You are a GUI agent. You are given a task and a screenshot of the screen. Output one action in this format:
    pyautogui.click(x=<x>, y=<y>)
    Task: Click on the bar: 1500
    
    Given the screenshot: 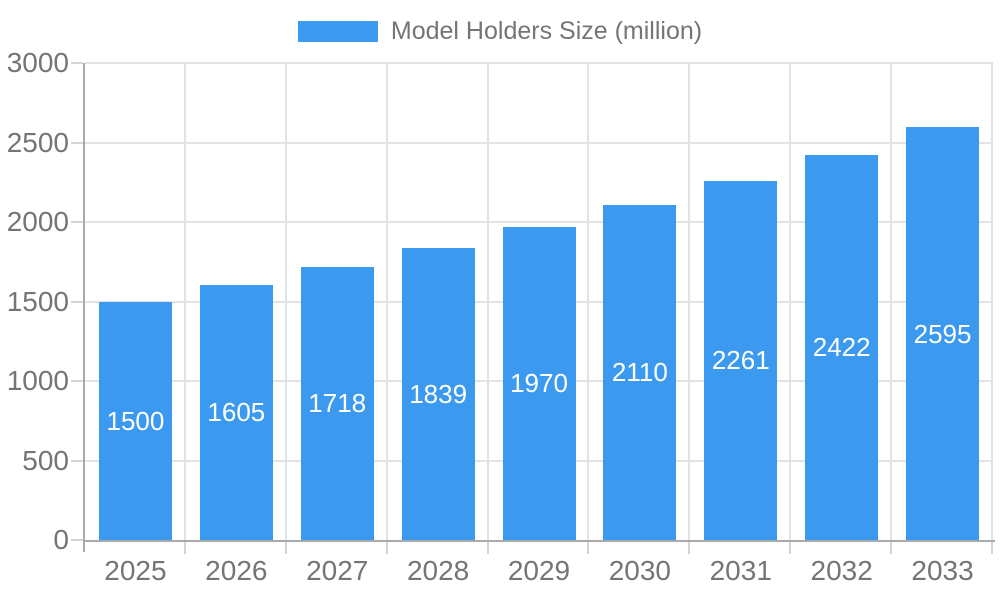 What is the action you would take?
    pyautogui.click(x=135, y=420)
    